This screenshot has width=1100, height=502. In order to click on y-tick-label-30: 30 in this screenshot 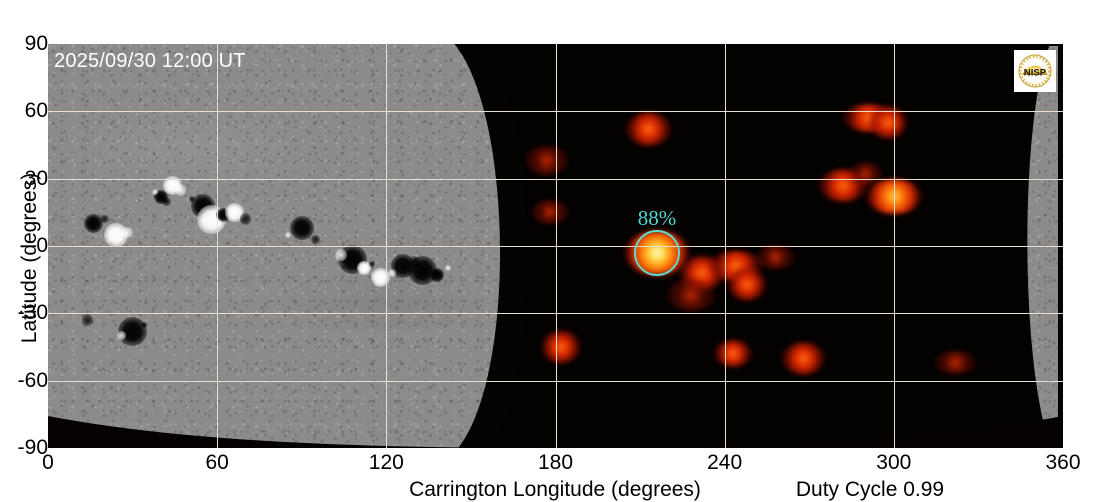, I will do `click(36, 178)`.